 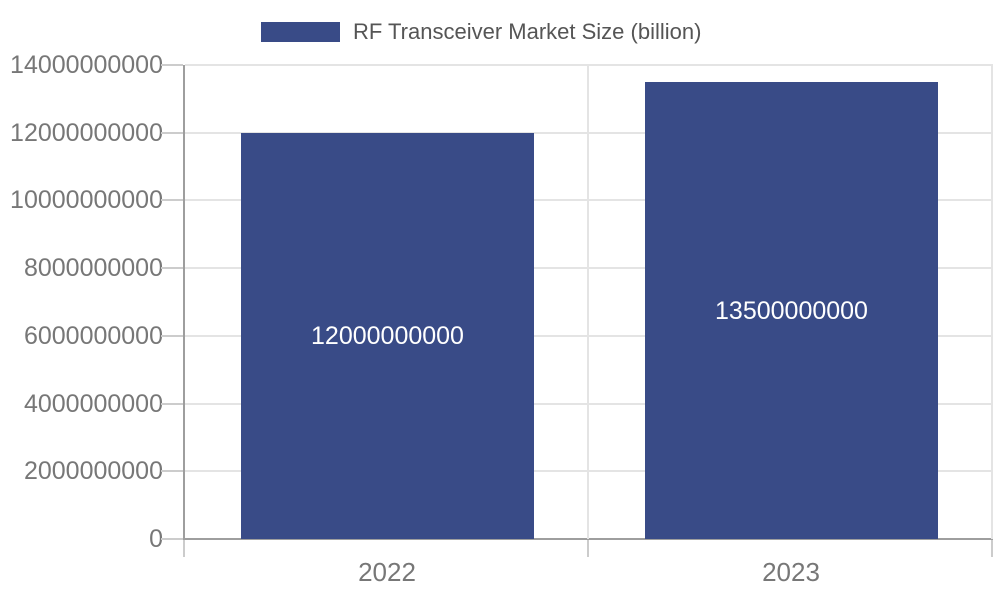 I want to click on y-tick-label: 10000000000, so click(x=86, y=200).